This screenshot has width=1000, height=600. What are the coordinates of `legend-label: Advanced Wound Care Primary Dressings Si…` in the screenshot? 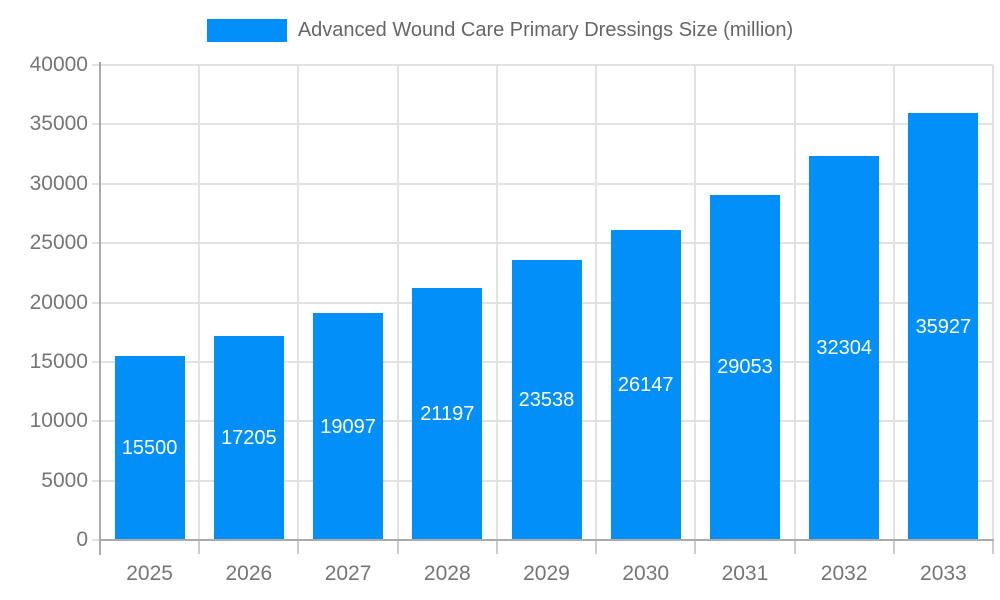 It's located at (545, 30).